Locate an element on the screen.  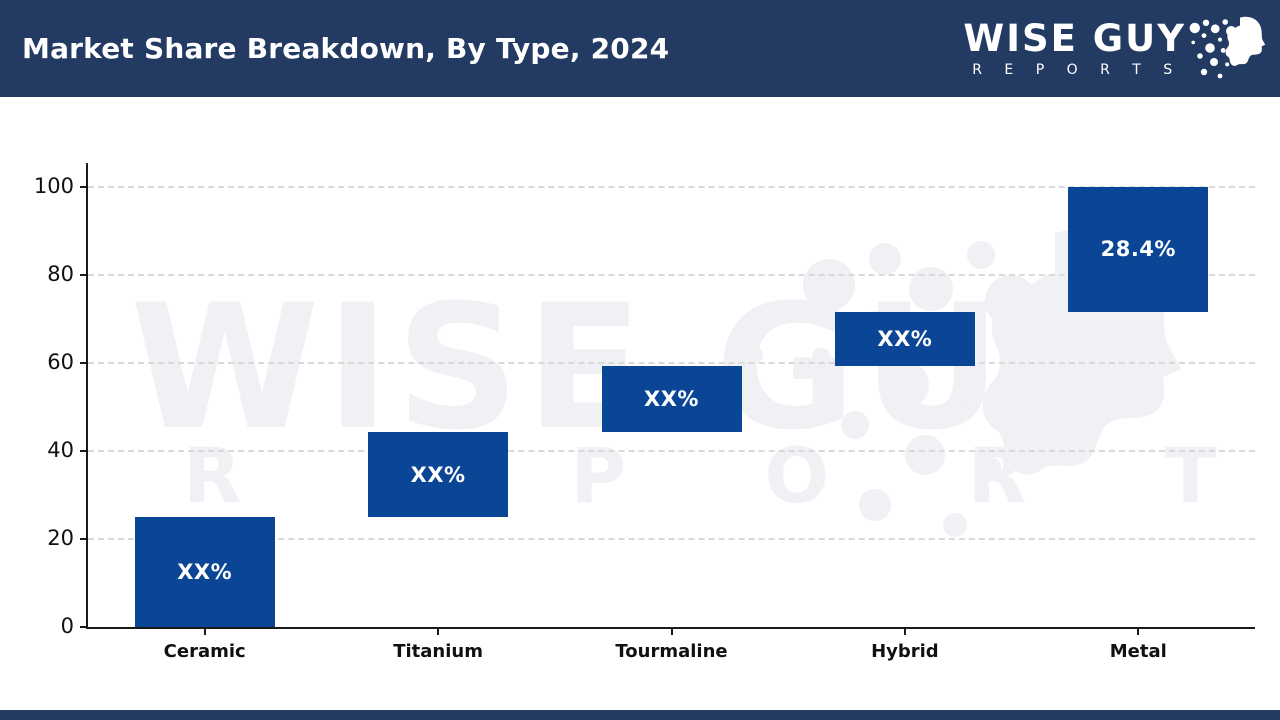
logo-text: WISE GUY R E P O R T S is located at coordinates (1074, 48).